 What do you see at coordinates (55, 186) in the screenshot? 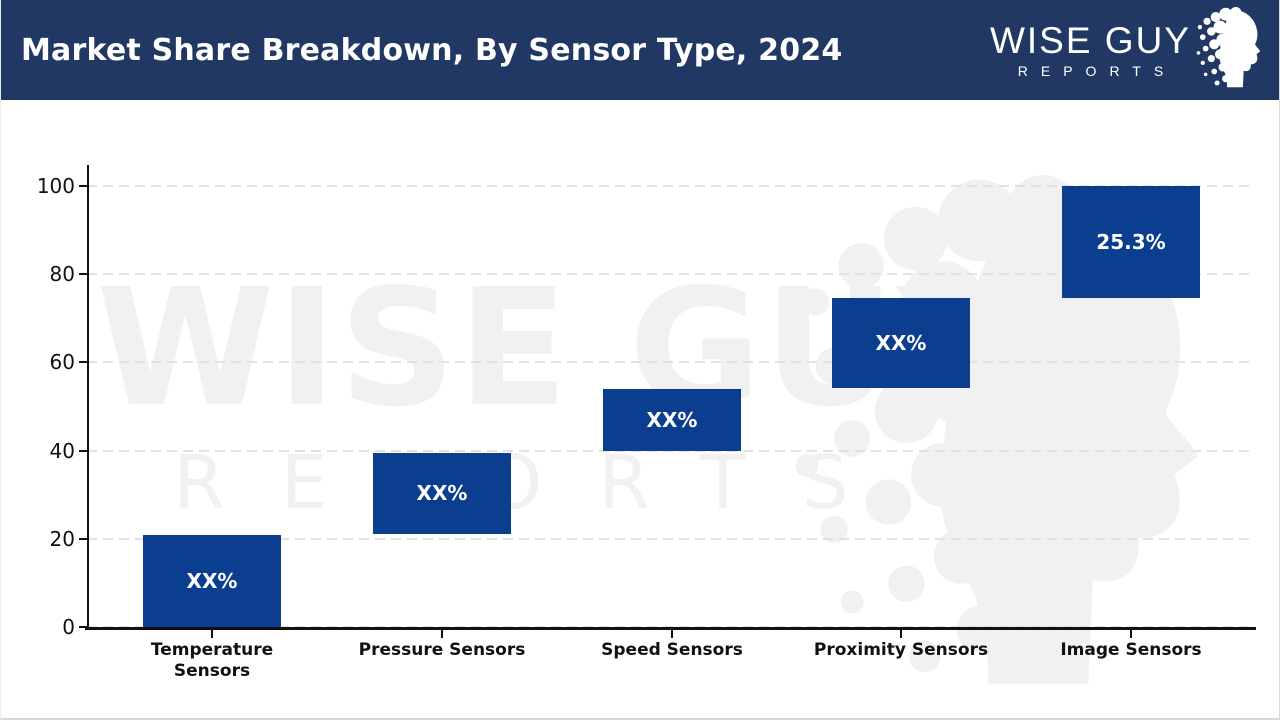
I see `y-tick-label: 100` at bounding box center [55, 186].